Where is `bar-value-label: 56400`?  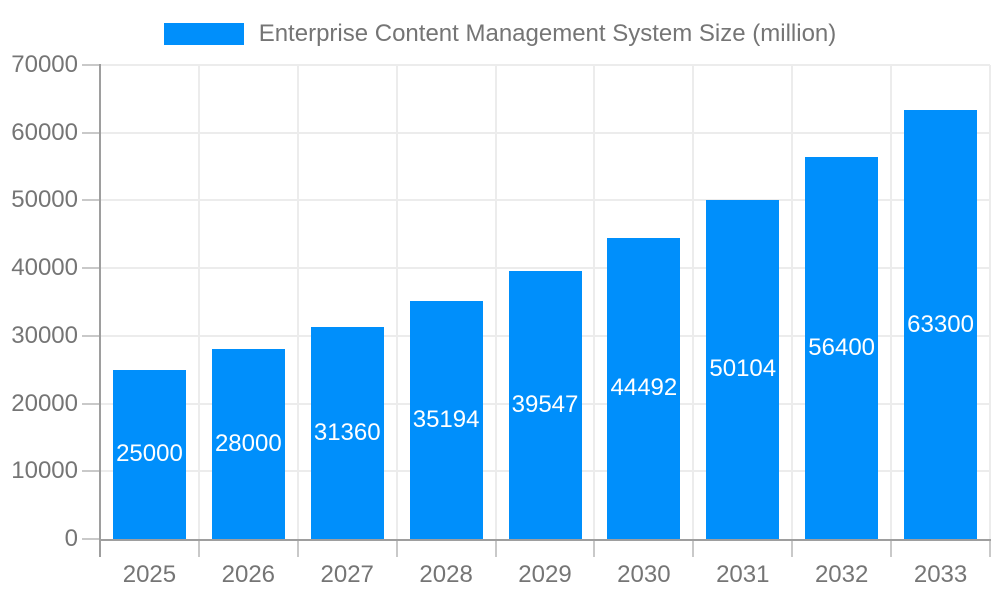
bar-value-label: 56400 is located at coordinates (842, 348).